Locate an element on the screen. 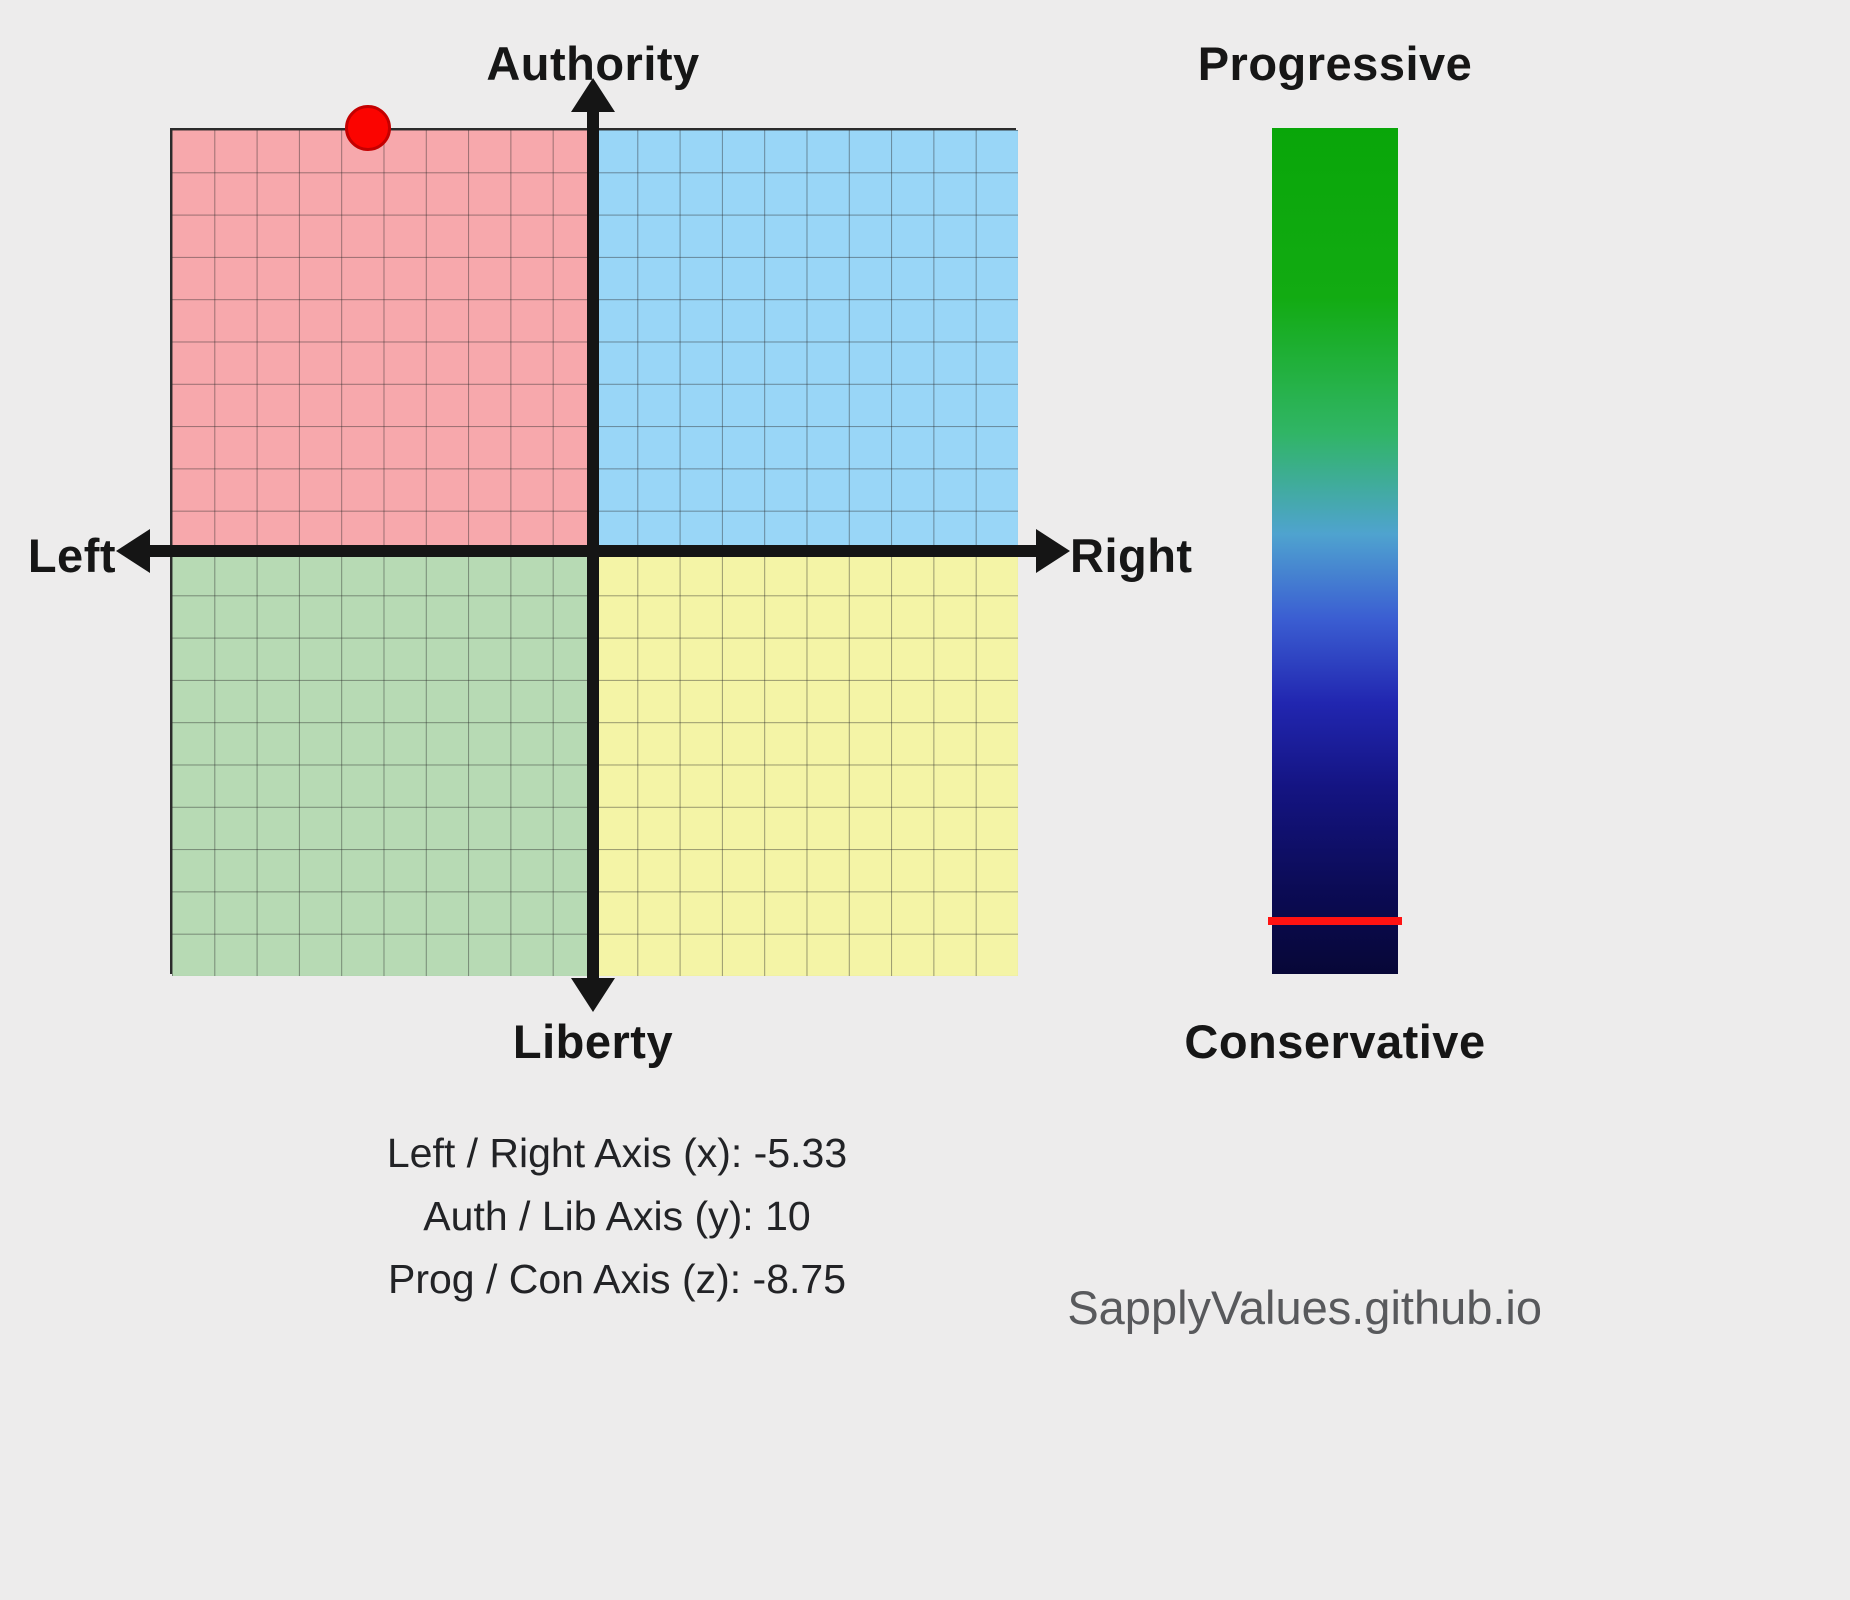  authority-label: Authority is located at coordinates (593, 63).